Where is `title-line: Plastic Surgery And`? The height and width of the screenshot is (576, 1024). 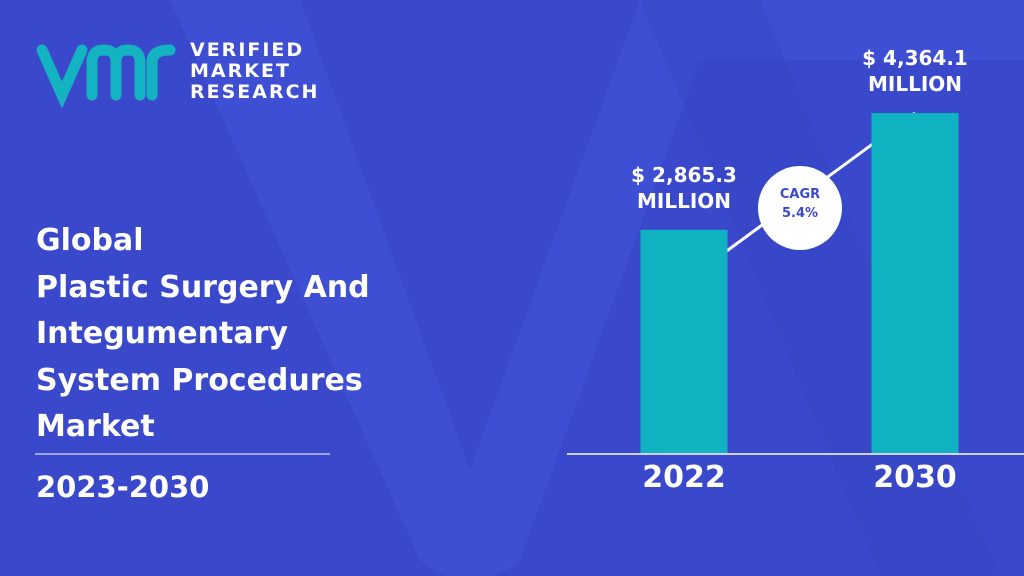
title-line: Plastic Surgery And is located at coordinates (203, 287).